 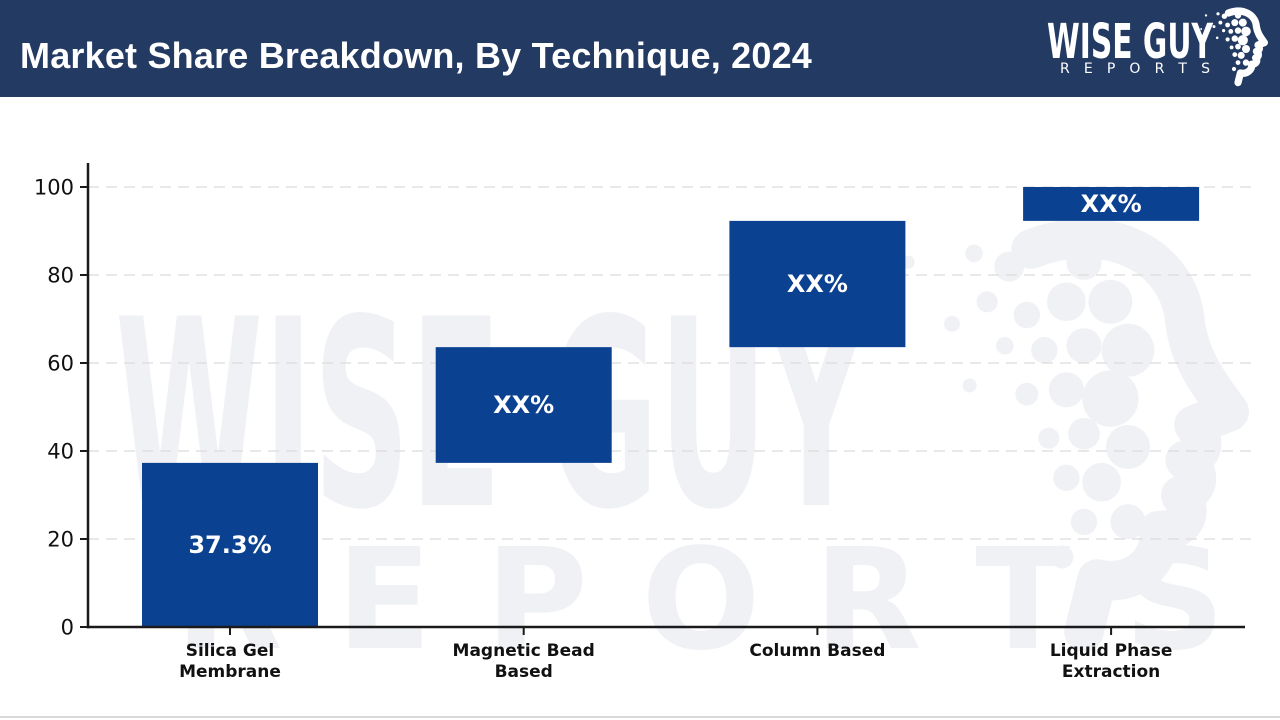 I want to click on logo-subtitle: R E P O R T S, so click(x=1135, y=69).